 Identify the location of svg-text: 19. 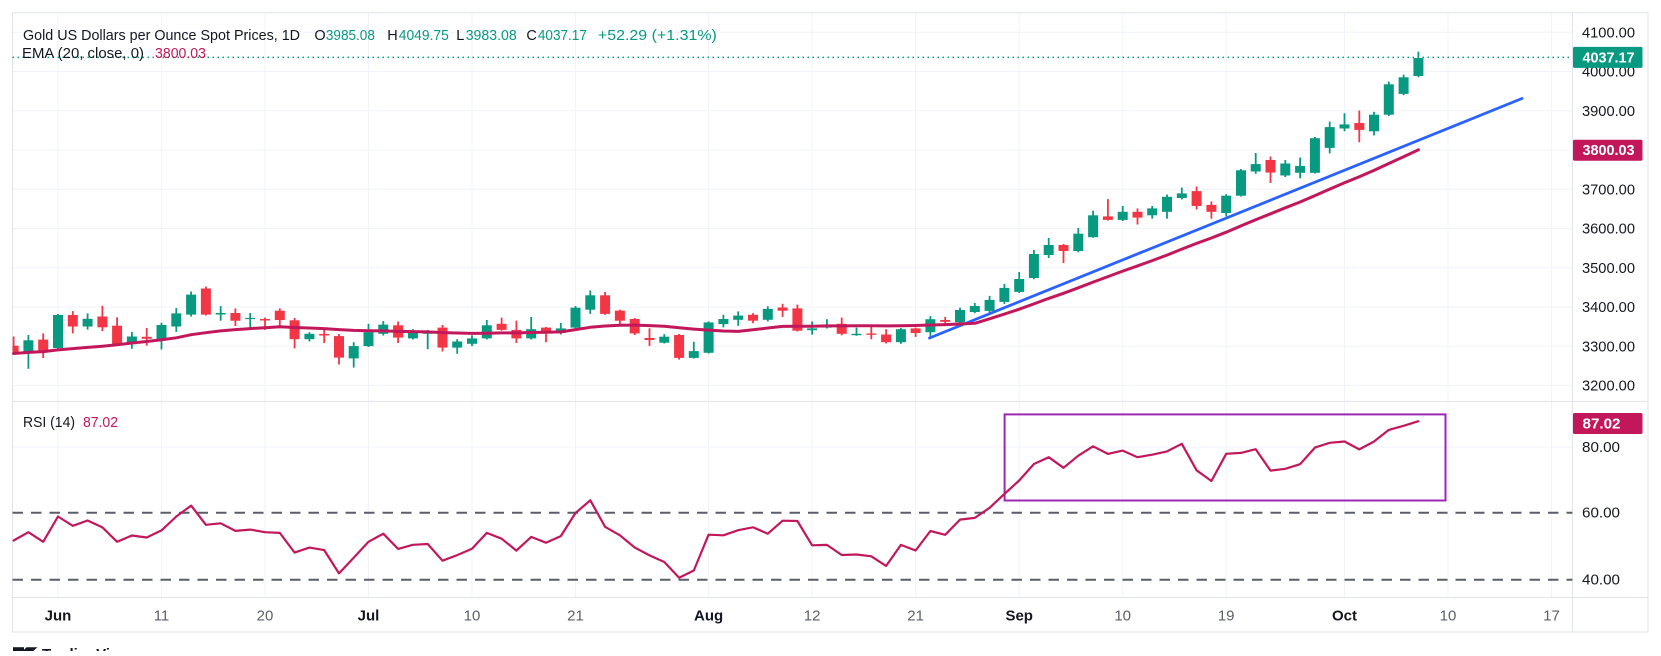
(1226, 616).